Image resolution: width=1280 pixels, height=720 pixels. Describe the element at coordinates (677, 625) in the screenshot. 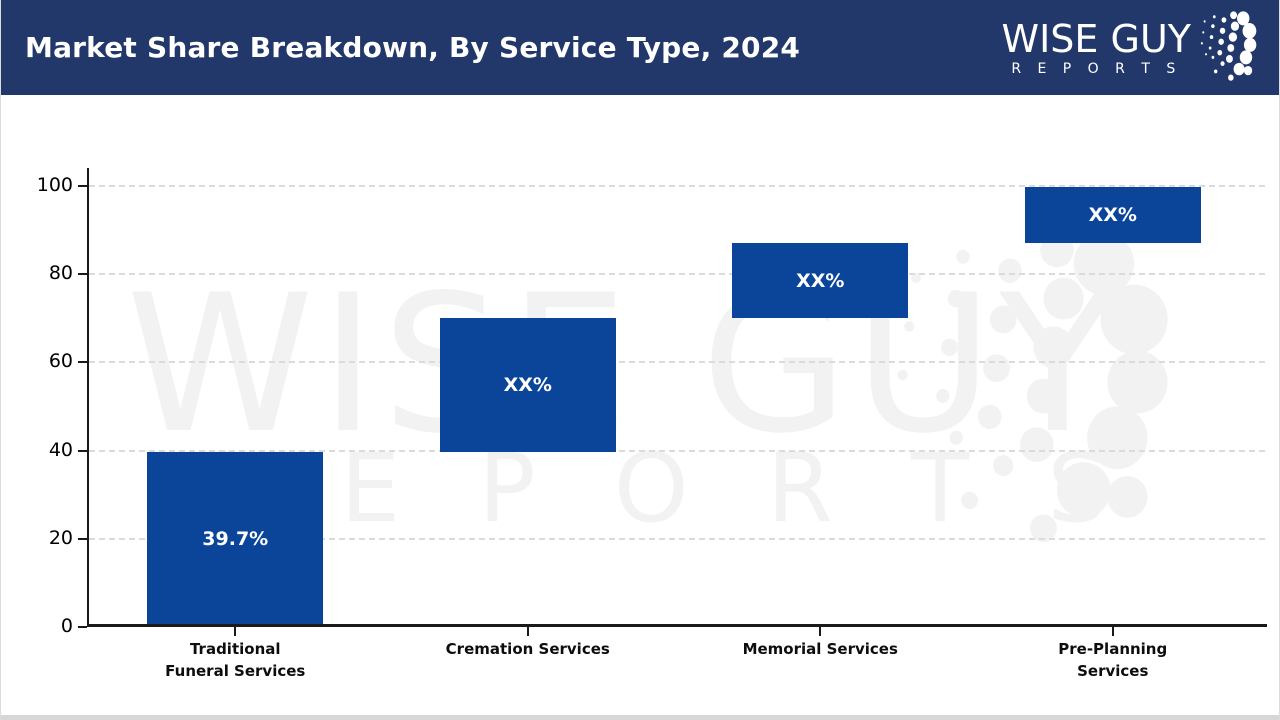

I see `x-axis-spine` at that location.